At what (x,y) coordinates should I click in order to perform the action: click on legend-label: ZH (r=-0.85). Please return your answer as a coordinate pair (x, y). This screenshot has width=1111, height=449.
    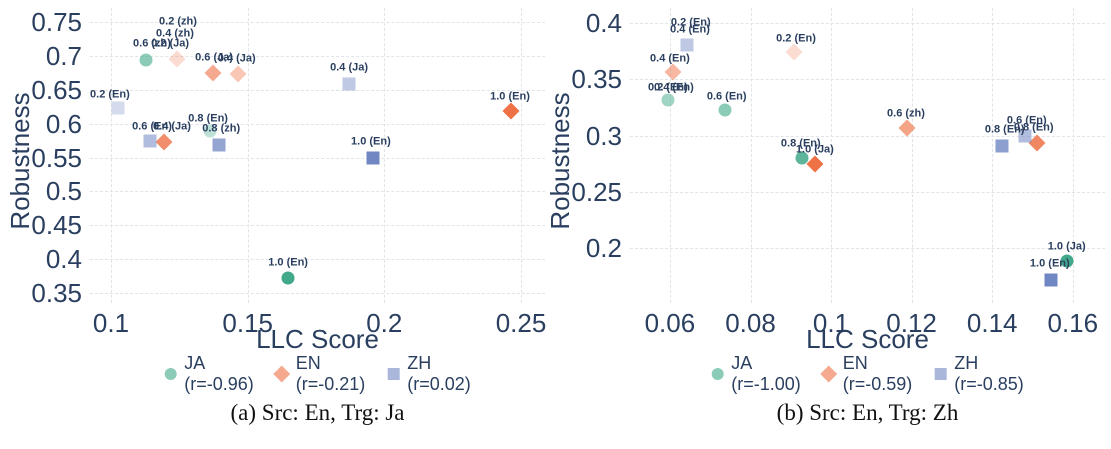
    Looking at the image, I should click on (989, 373).